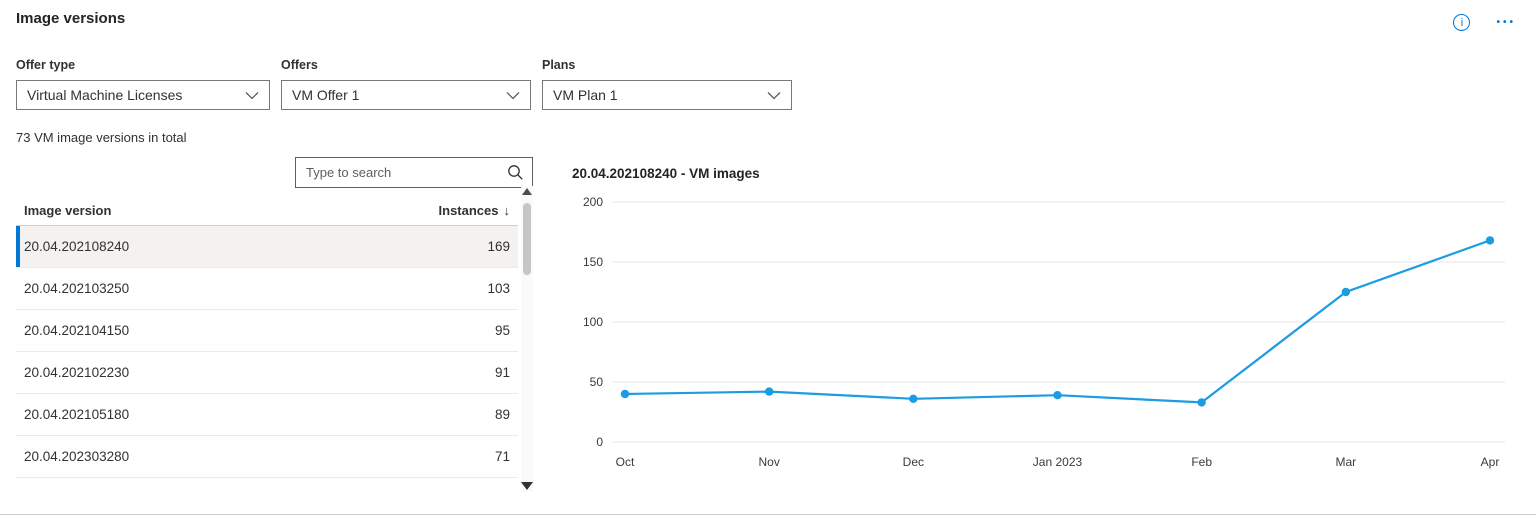  Describe the element at coordinates (593, 262) in the screenshot. I see `svg-text: 150` at that location.